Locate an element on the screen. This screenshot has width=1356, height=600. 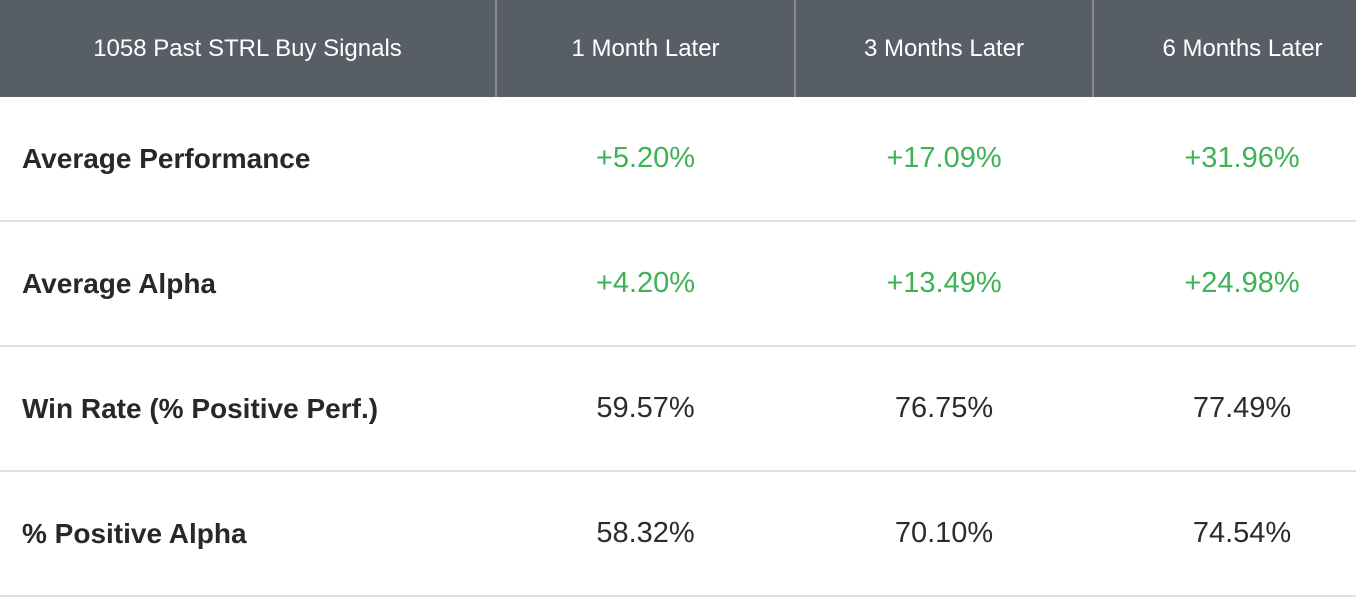
value-average-alpha-1m: +4.20% is located at coordinates (645, 284).